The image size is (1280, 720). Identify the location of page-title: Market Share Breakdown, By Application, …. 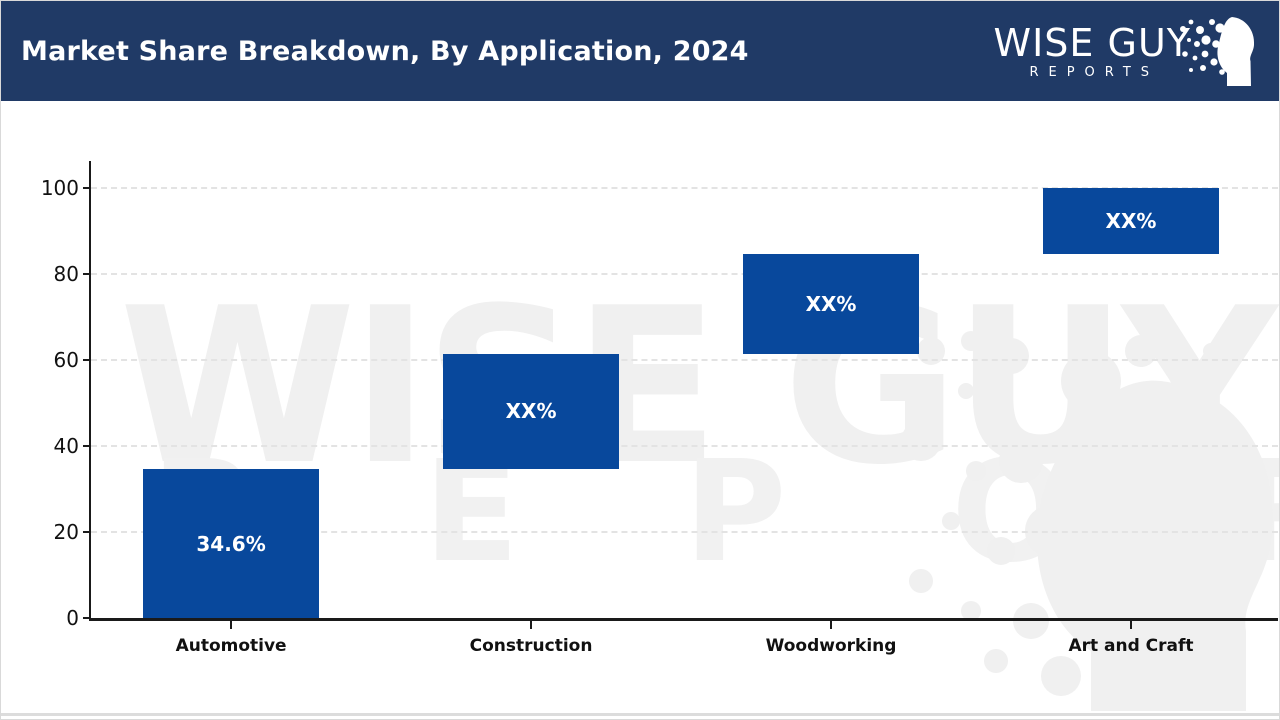
(385, 51).